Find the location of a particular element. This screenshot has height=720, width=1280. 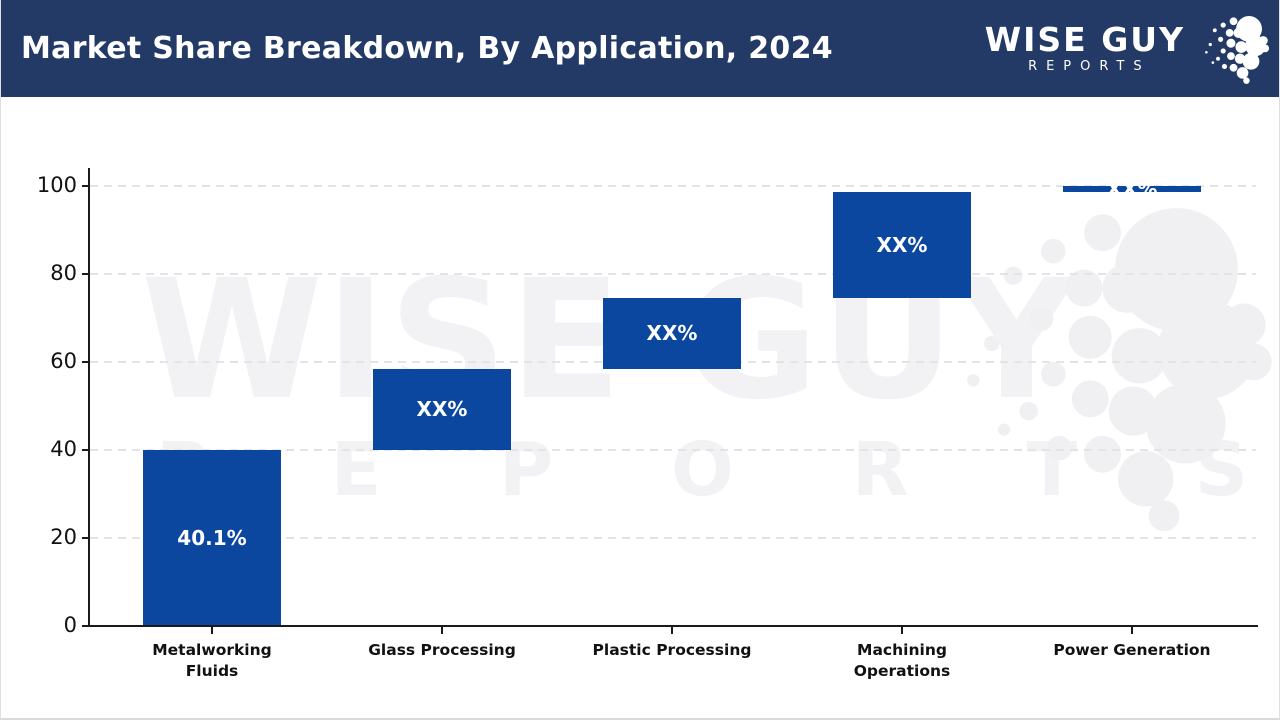

x-tick-label-0: Metalworking Fluids is located at coordinates (212, 660).